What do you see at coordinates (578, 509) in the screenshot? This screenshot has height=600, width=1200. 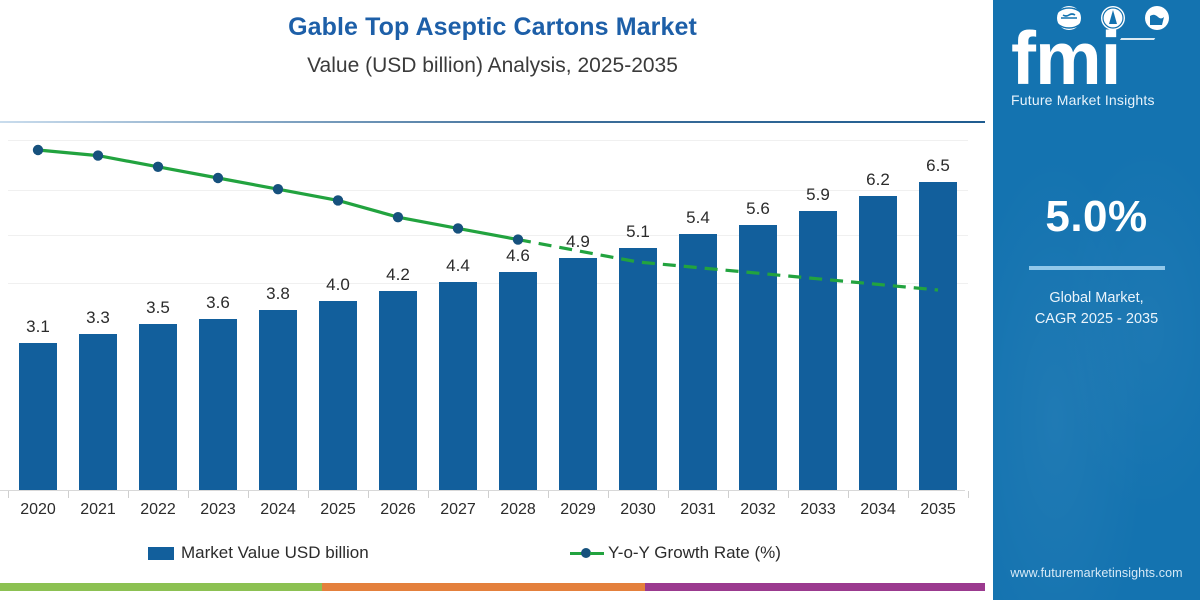 I see `x-axis-label: 2029` at bounding box center [578, 509].